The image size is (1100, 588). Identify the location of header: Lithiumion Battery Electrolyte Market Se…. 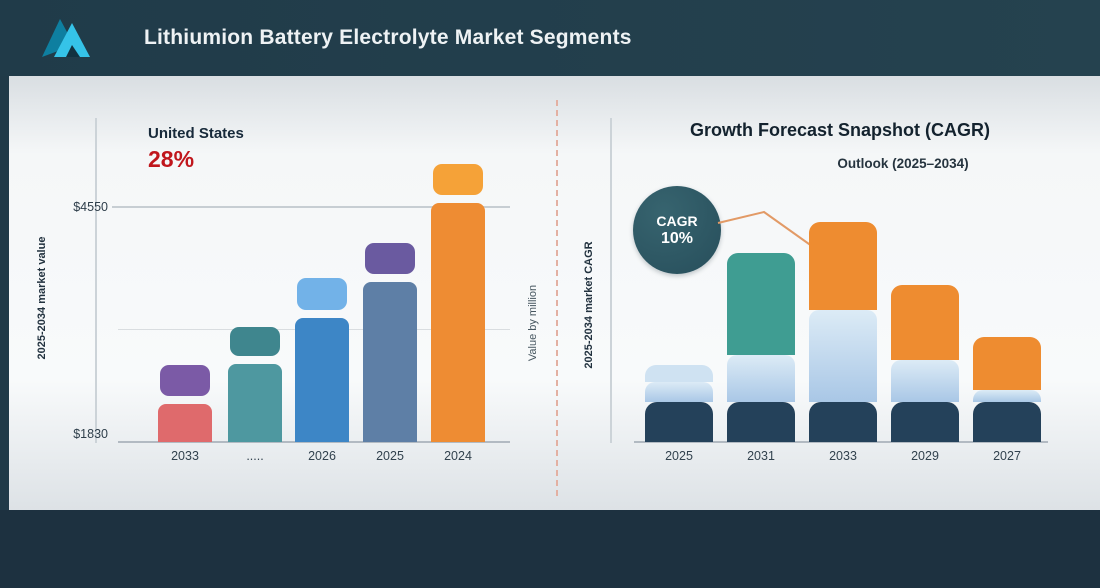
(550, 38).